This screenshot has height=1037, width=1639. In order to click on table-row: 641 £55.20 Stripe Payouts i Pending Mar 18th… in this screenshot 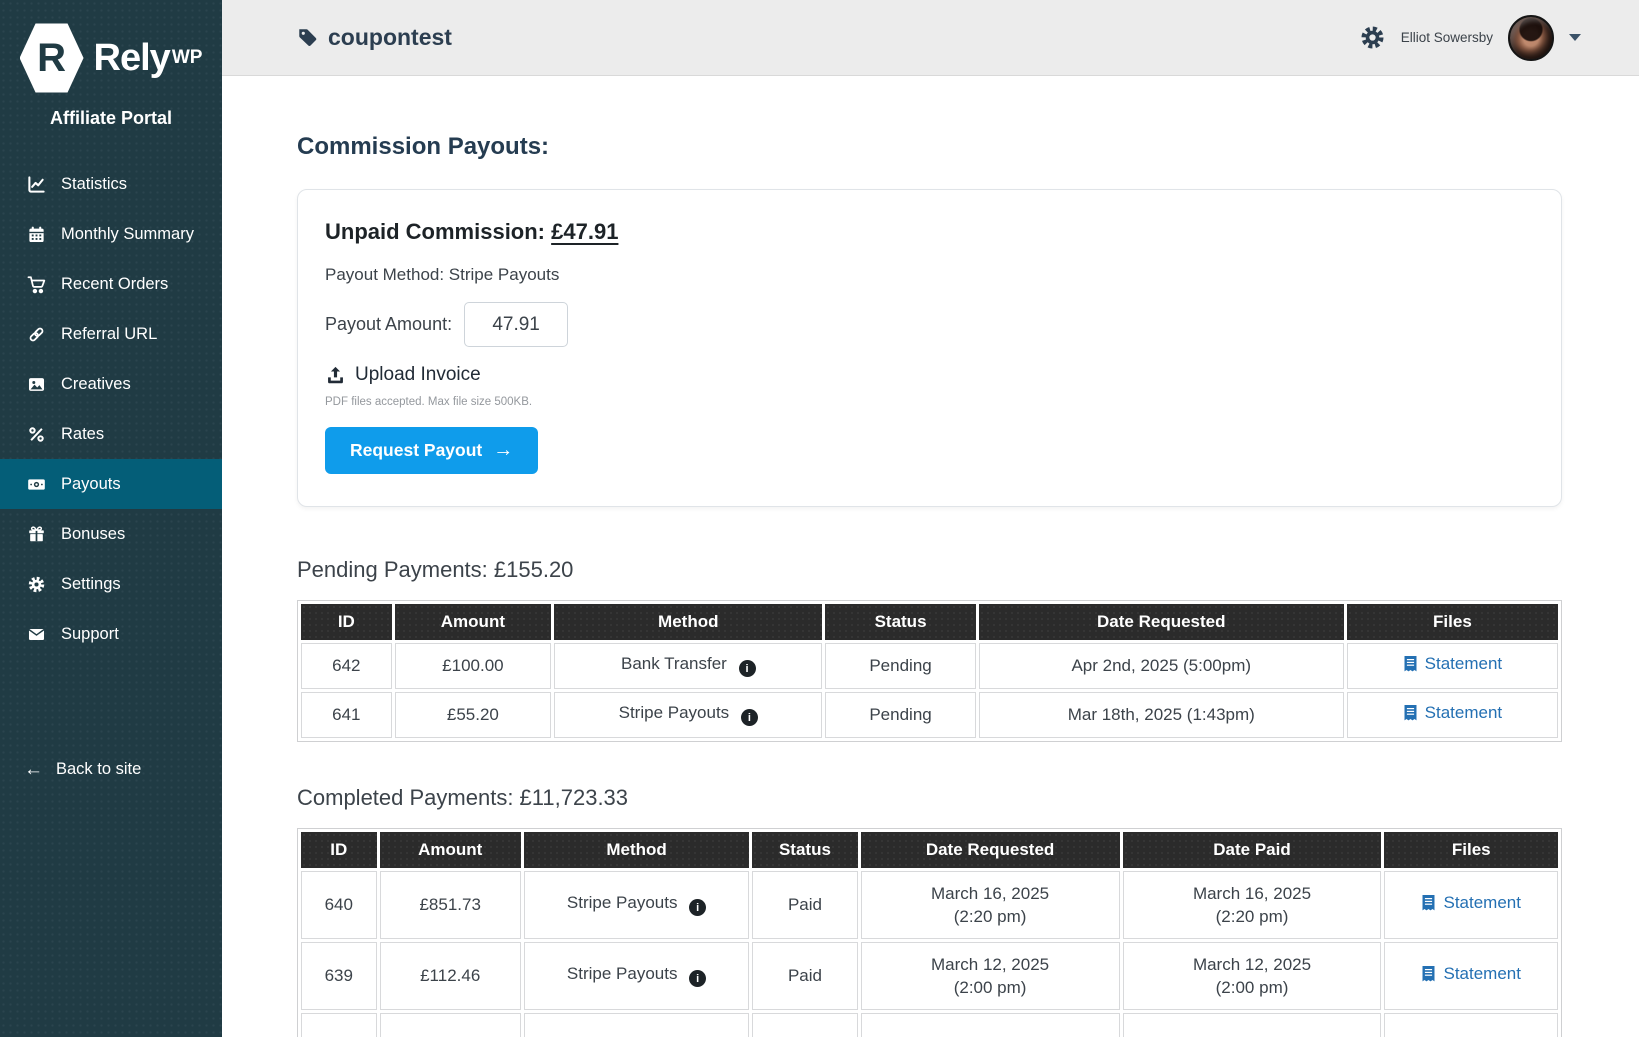, I will do `click(929, 714)`.